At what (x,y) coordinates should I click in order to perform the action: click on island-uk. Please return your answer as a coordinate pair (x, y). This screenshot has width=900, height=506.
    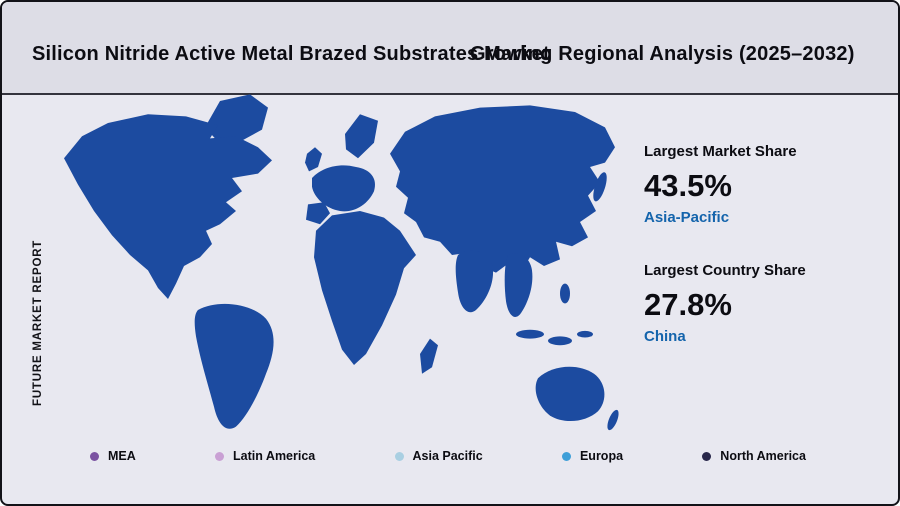
    Looking at the image, I should click on (313, 159).